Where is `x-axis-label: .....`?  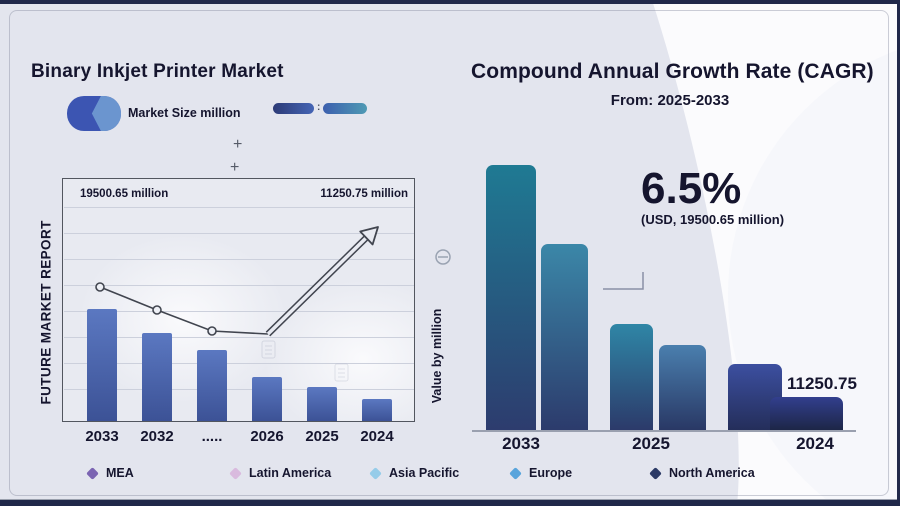 x-axis-label: ..... is located at coordinates (212, 436).